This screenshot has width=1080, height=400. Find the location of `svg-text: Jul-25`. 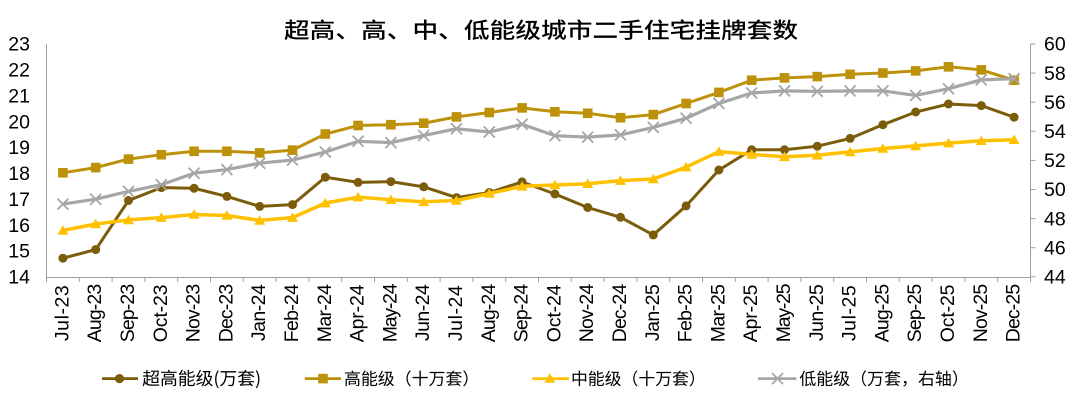

svg-text: Jul-25 is located at coordinates (850, 313).